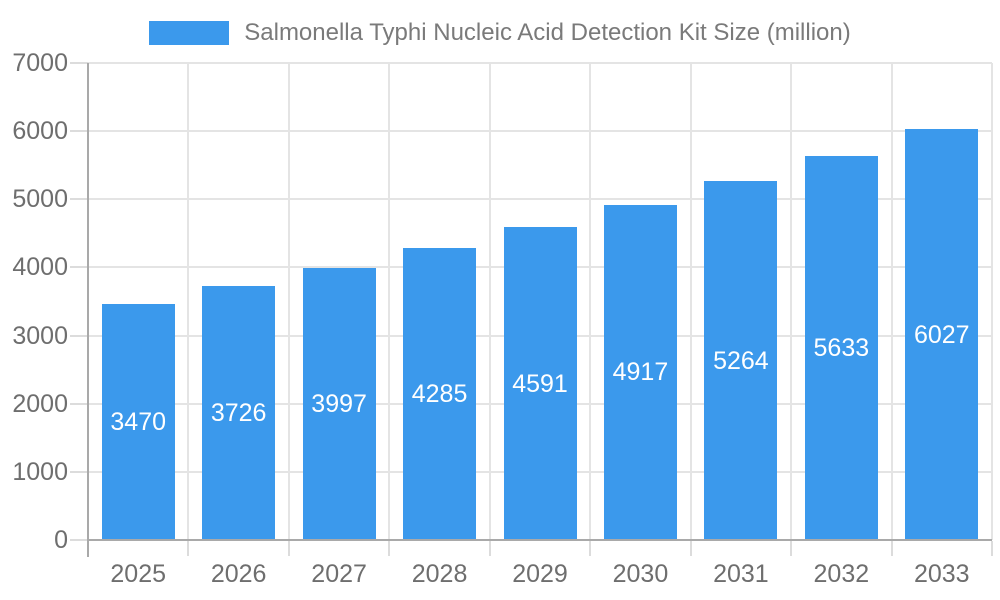 This screenshot has height=600, width=1000. I want to click on x-axis-tick-label: 2032, so click(841, 574).